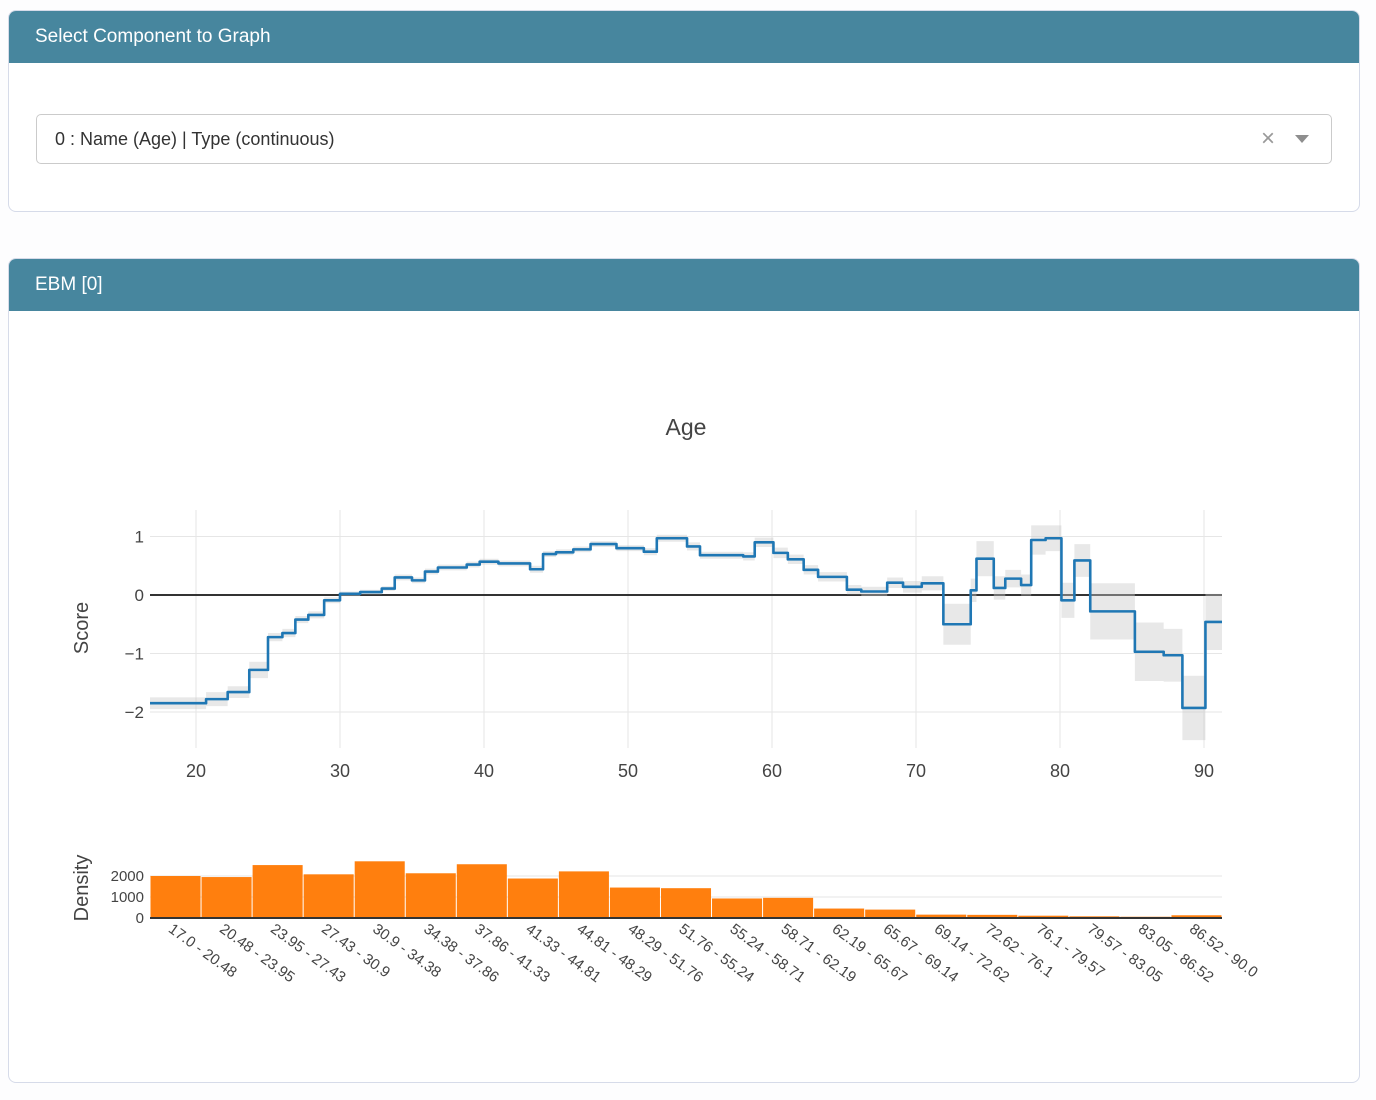 Image resolution: width=1376 pixels, height=1100 pixels. I want to click on score-step-line, so click(686, 623).